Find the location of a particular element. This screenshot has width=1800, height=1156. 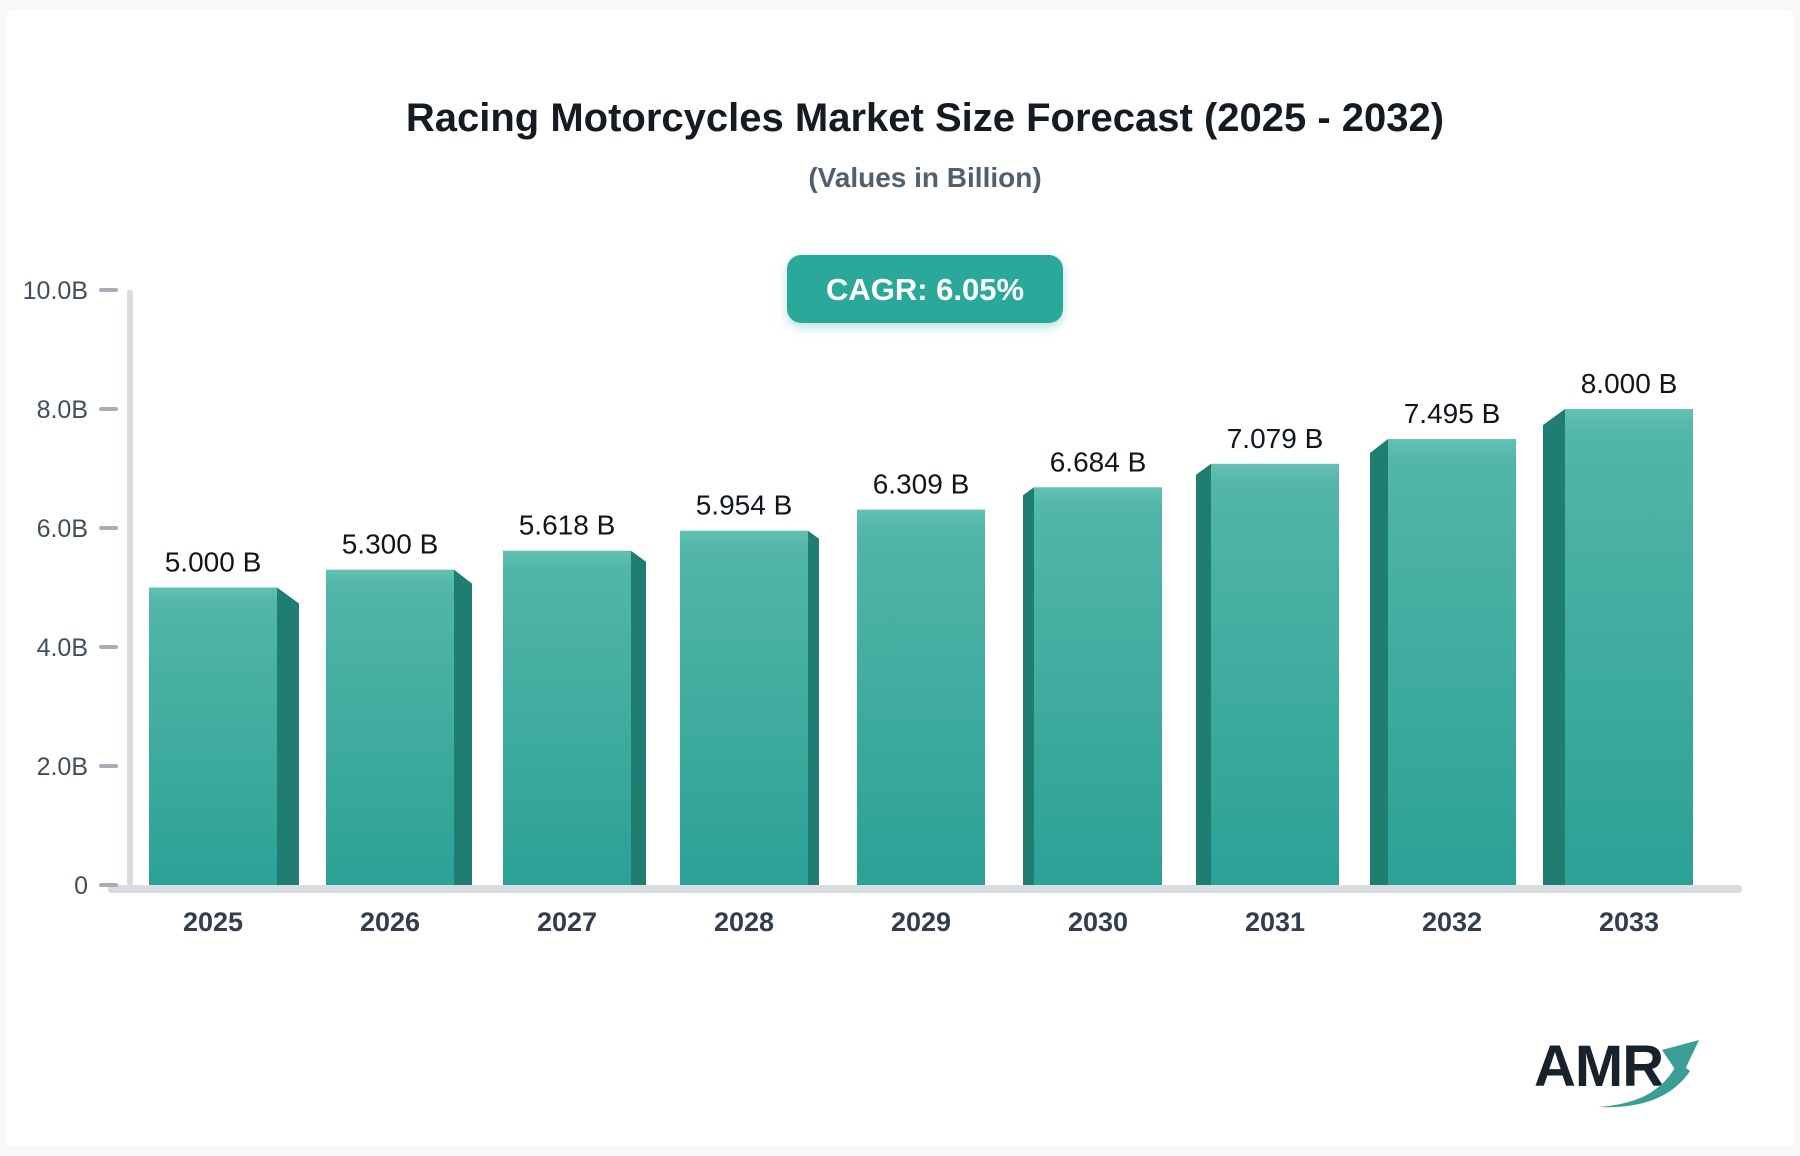

y-tick-dash-10.0B is located at coordinates (108, 290).